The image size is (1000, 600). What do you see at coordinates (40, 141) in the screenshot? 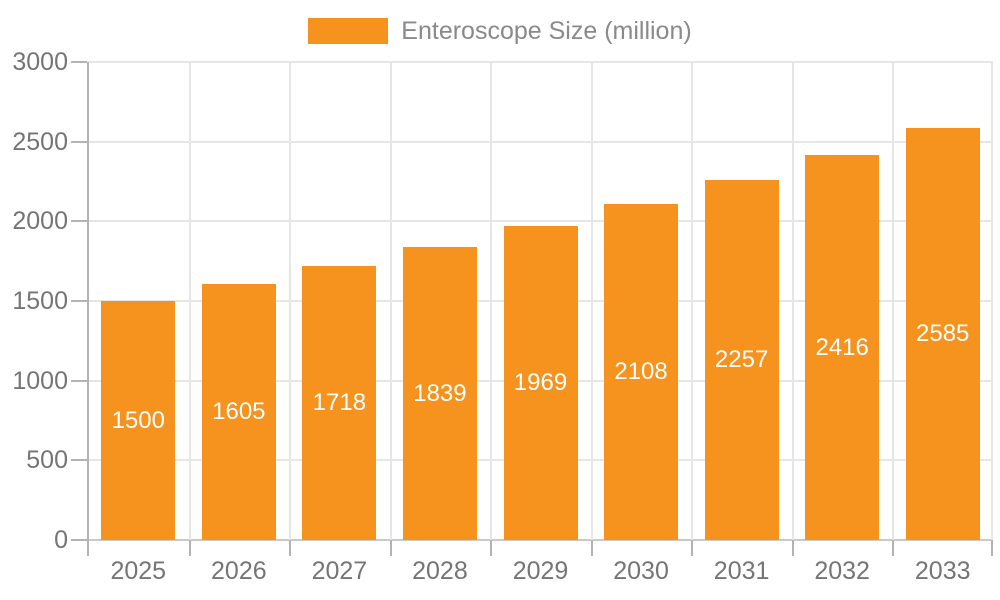
I see `y-tick-label: 2500` at bounding box center [40, 141].